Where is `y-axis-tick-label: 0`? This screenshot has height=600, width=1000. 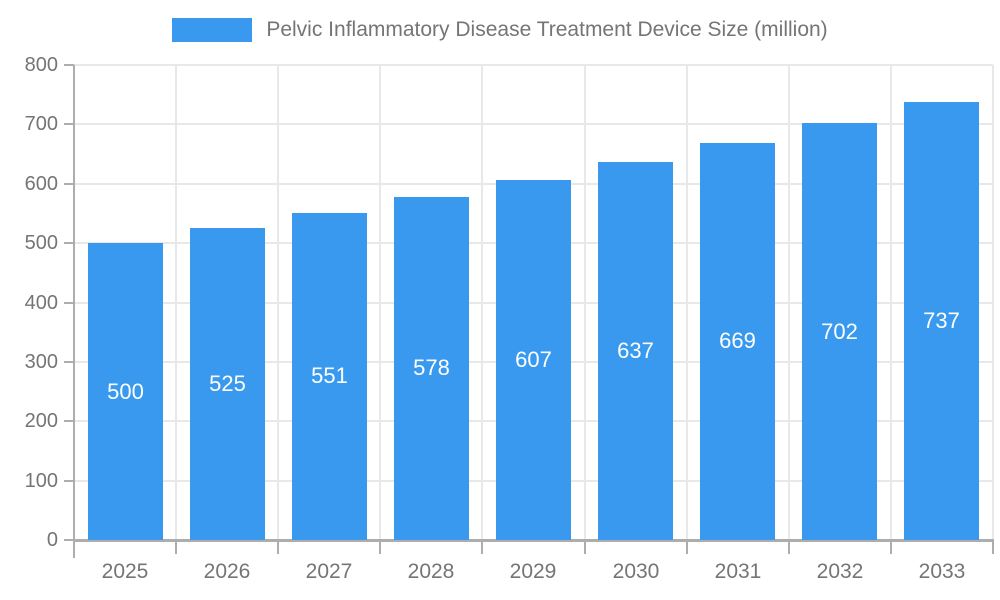 y-axis-tick-label: 0 is located at coordinates (52, 540).